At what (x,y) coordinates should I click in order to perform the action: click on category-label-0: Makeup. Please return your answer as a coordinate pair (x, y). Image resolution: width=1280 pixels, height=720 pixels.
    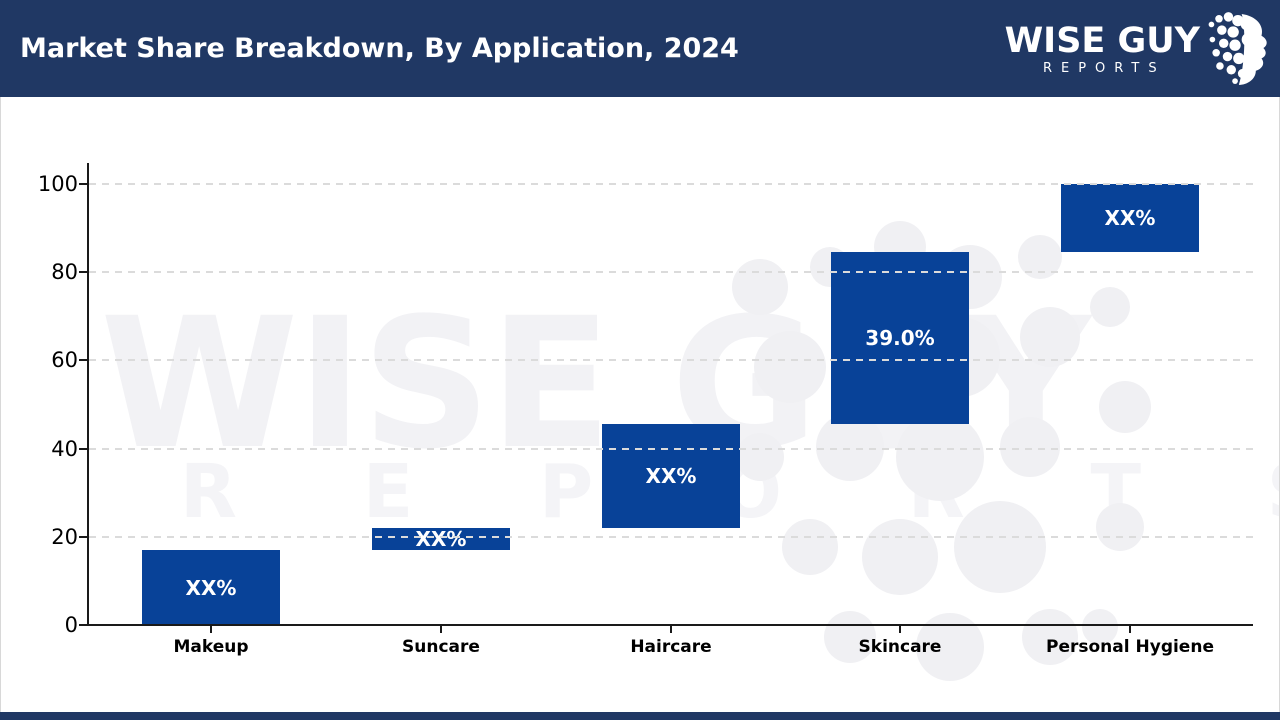
    Looking at the image, I should click on (211, 647).